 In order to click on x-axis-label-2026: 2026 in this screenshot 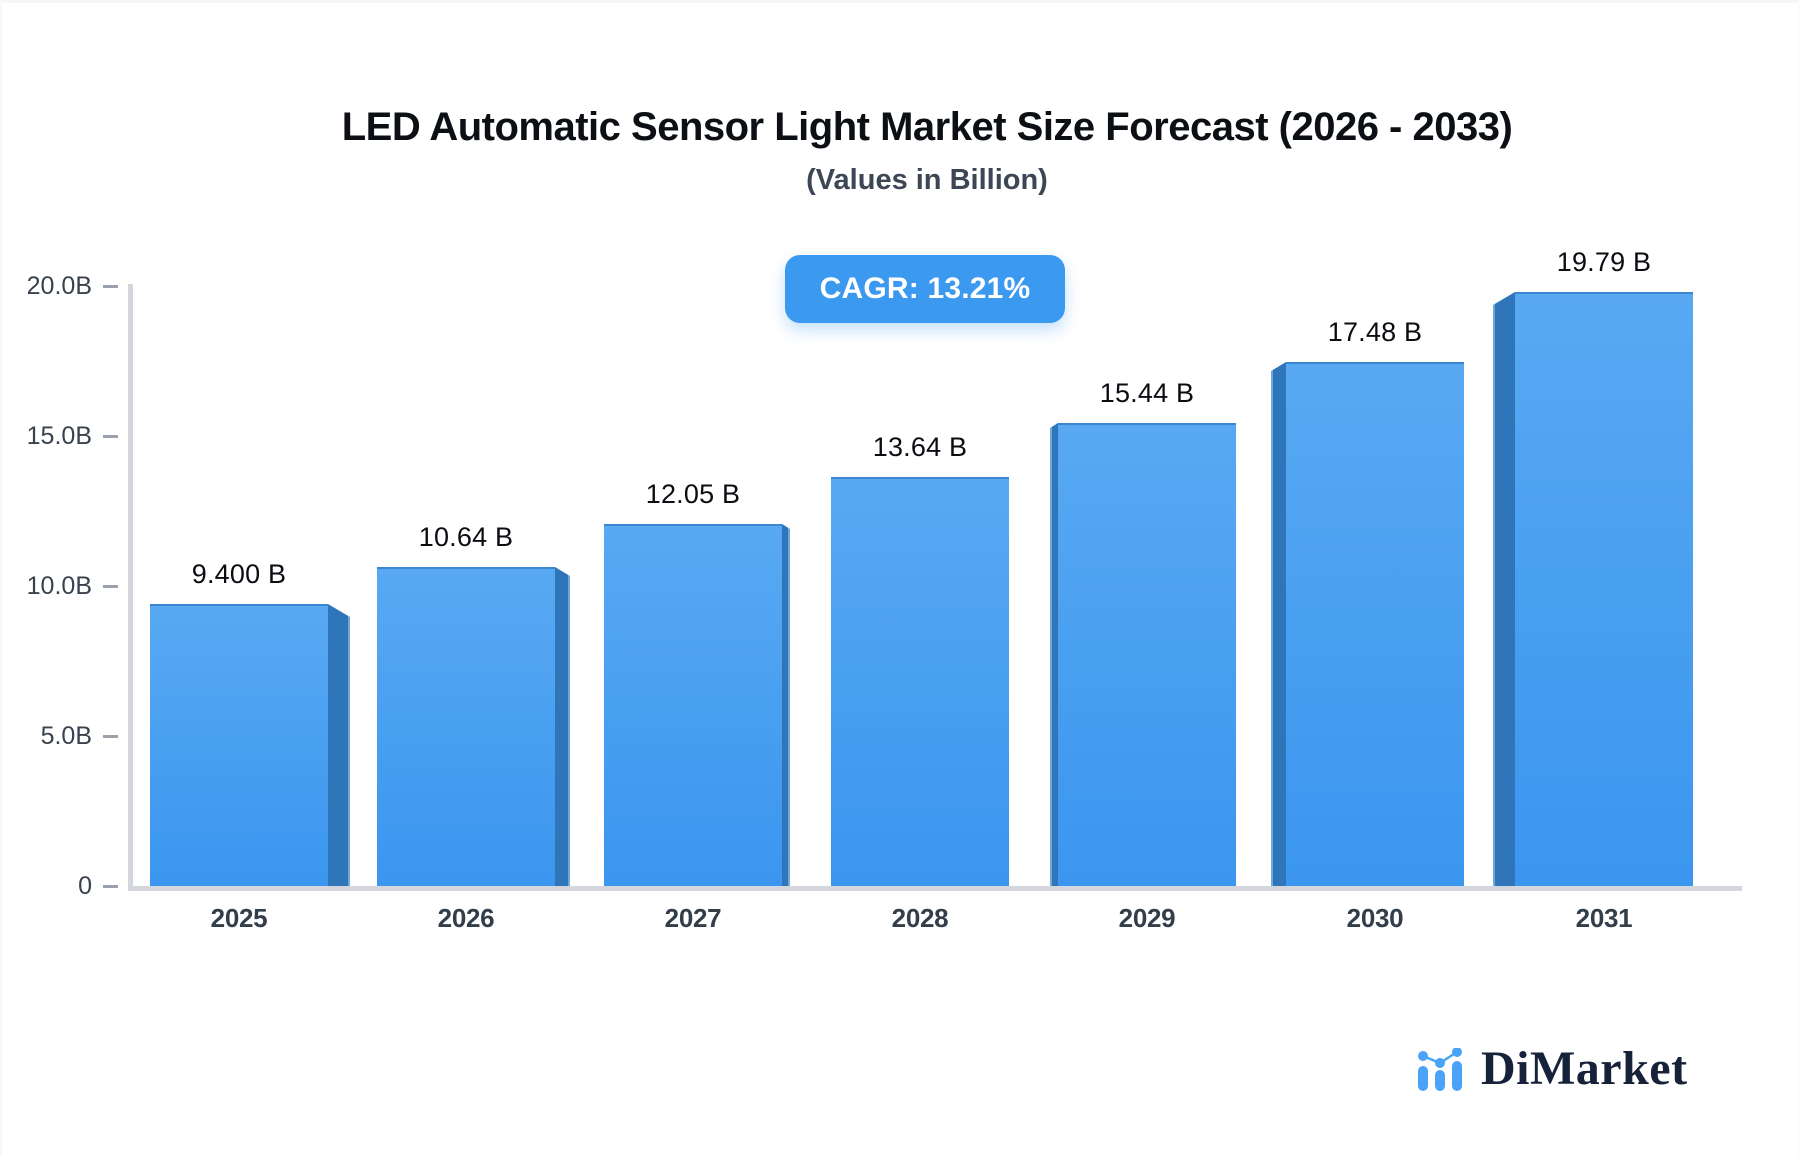, I will do `click(466, 918)`.